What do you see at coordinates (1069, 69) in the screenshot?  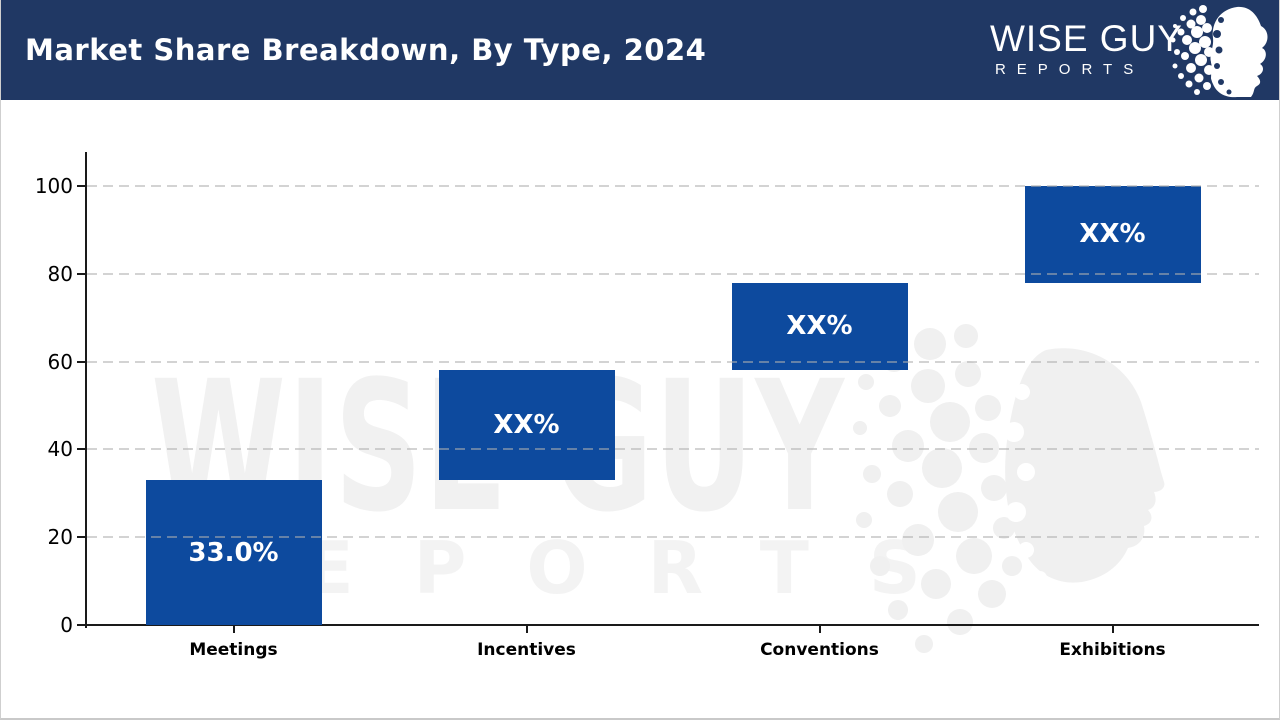 I see `logo-subtitle: REPORTS` at bounding box center [1069, 69].